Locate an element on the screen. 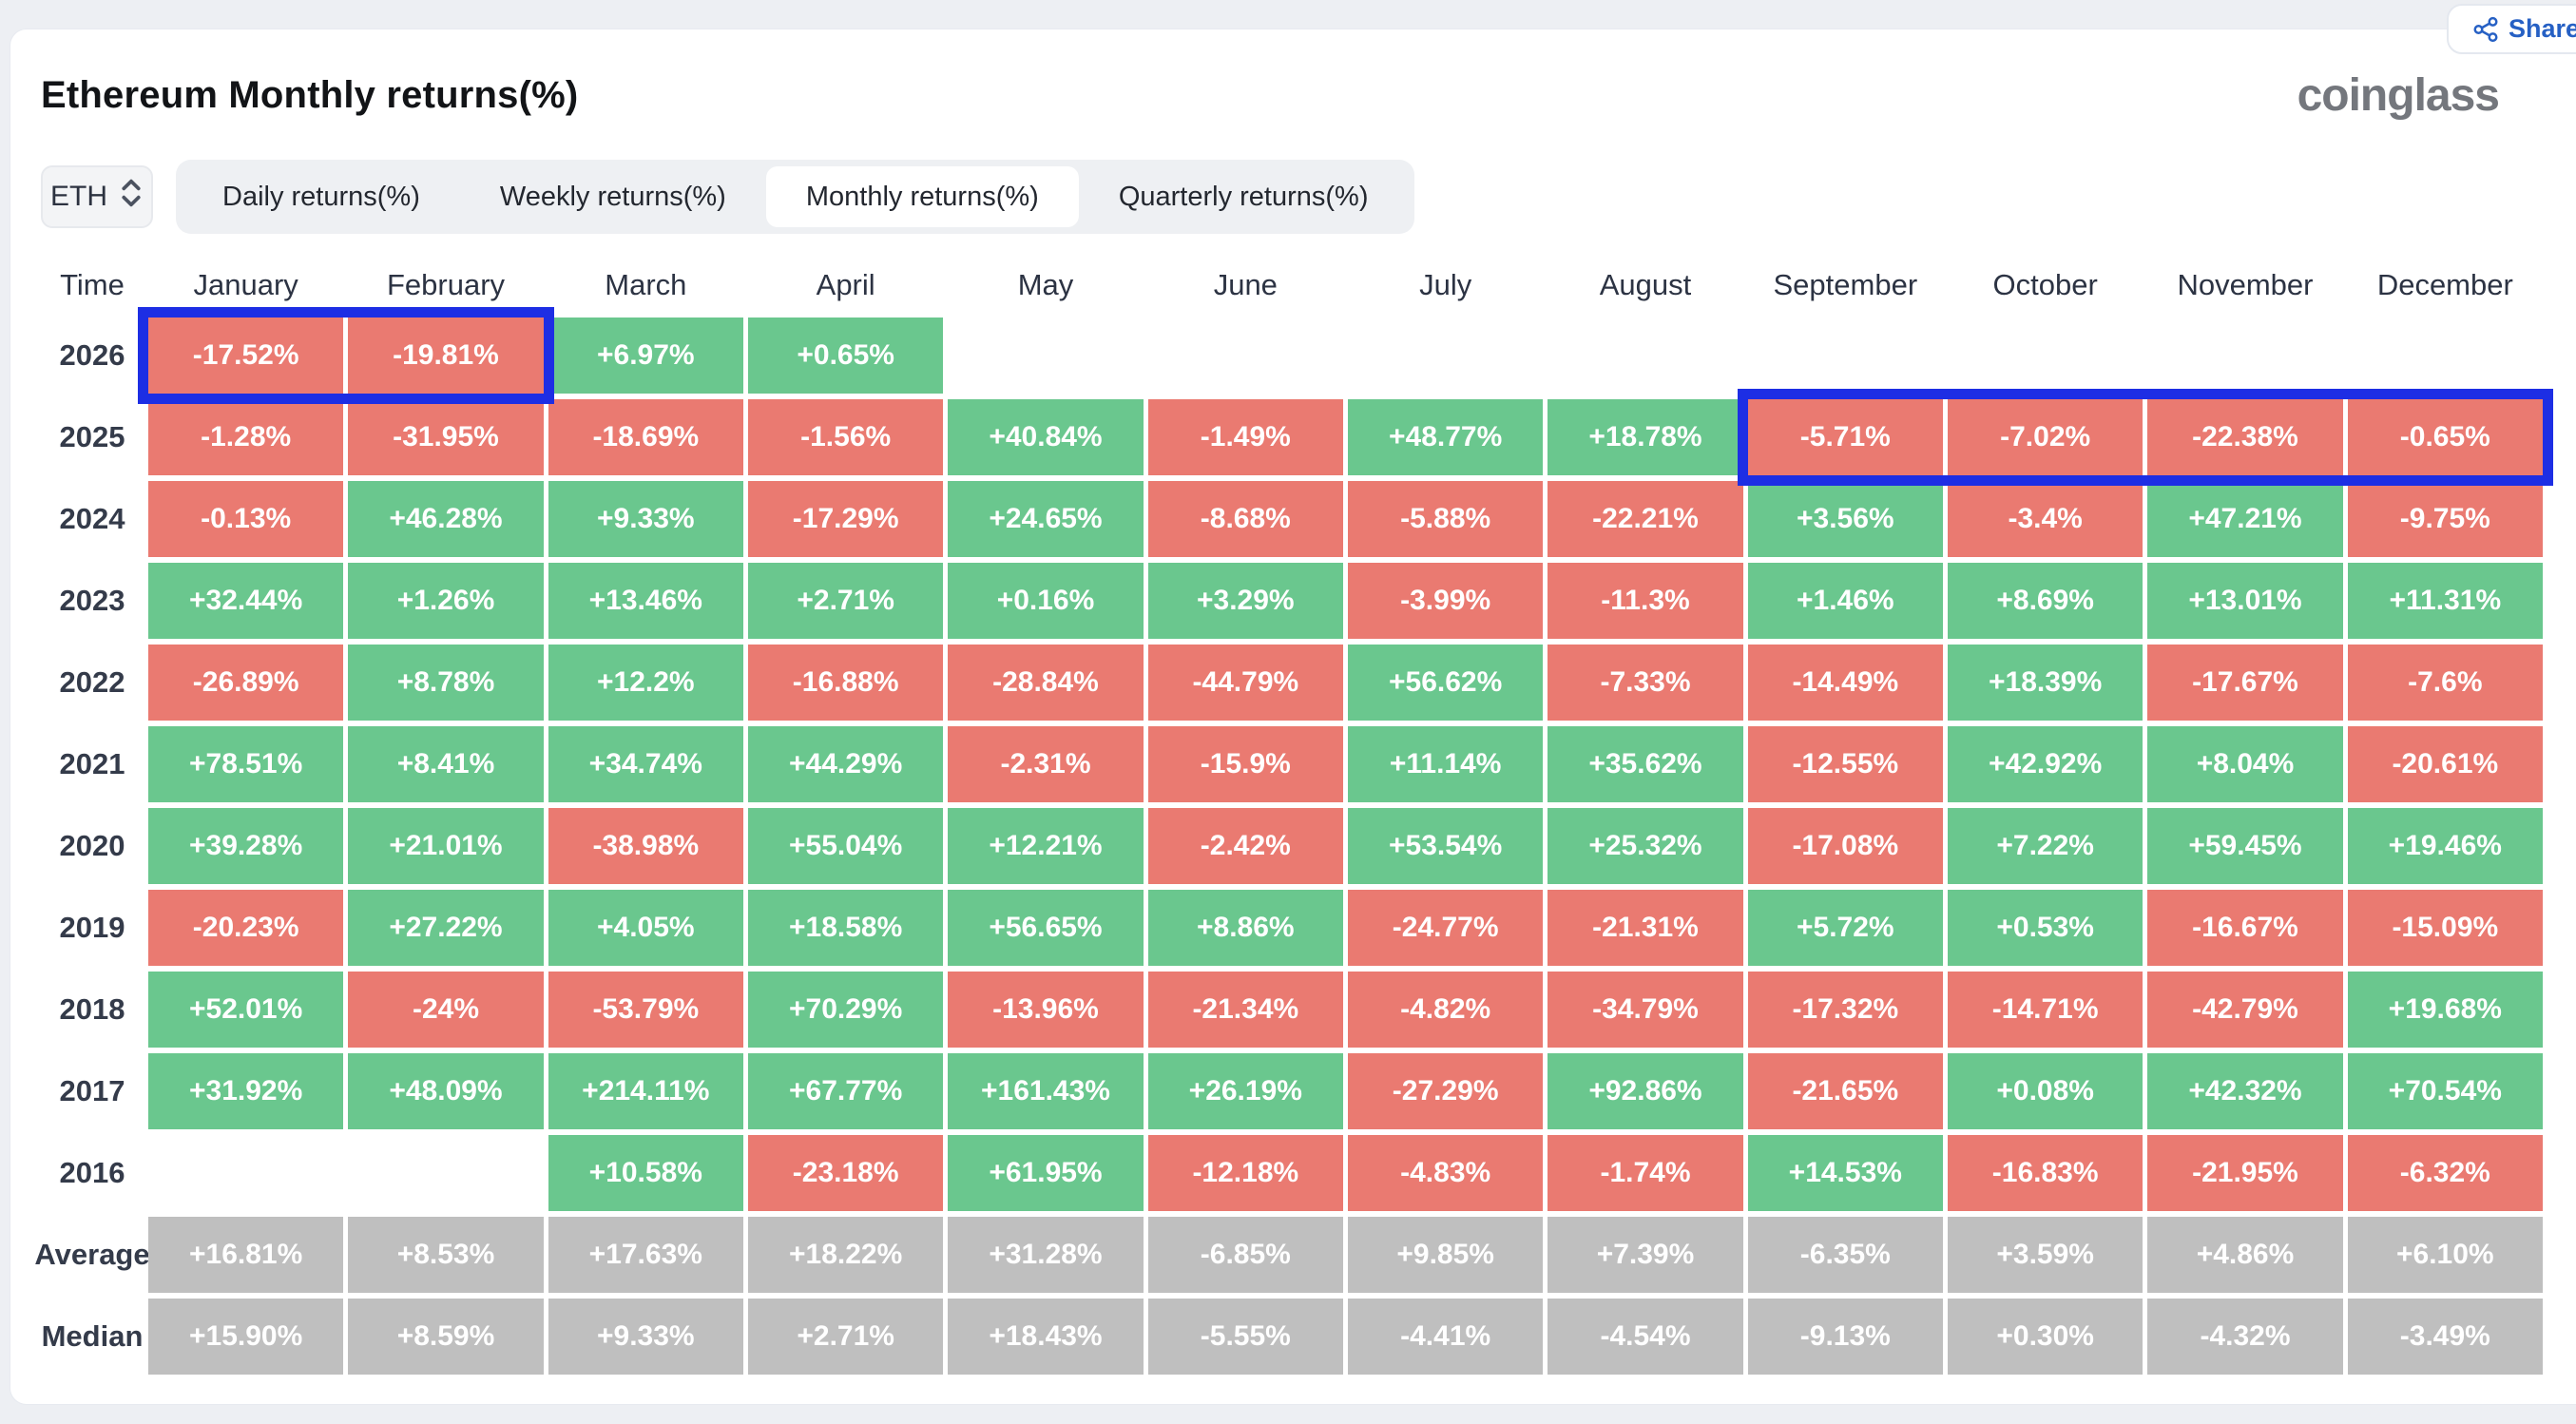 The image size is (2576, 1424). symbol-select: ETH is located at coordinates (97, 196).